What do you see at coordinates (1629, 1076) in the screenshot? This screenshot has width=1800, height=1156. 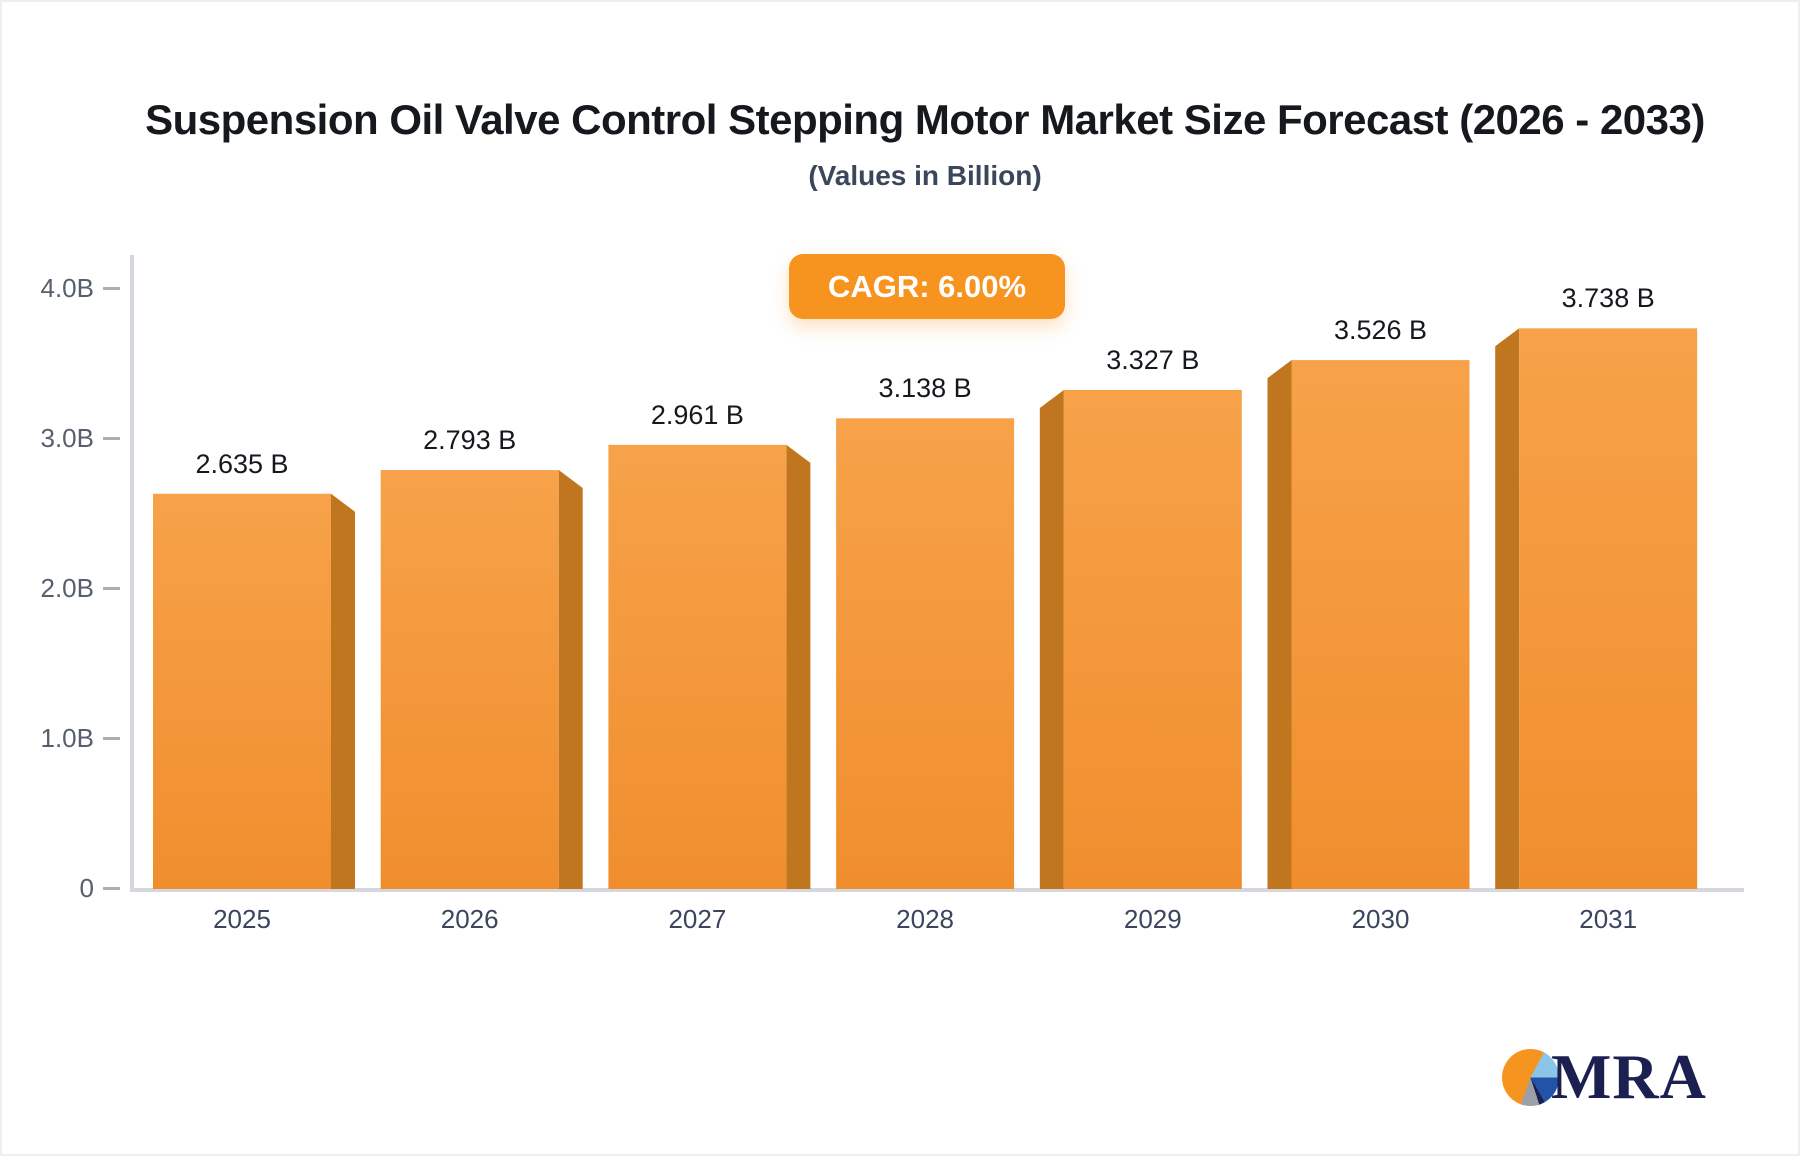 I see `logo-text: MRA` at bounding box center [1629, 1076].